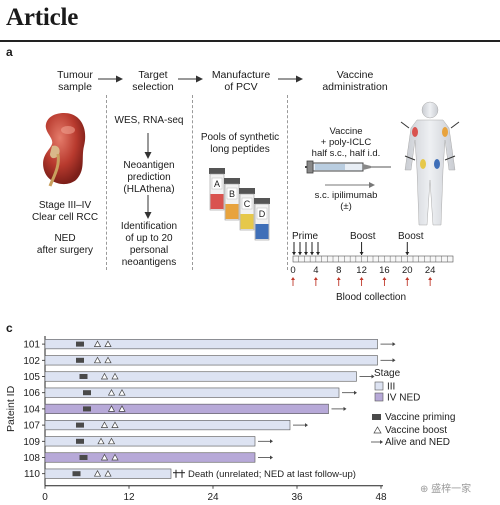 The width and height of the screenshot is (500, 505). What do you see at coordinates (305, 236) in the screenshot?
I see `prime-label: Prime` at bounding box center [305, 236].